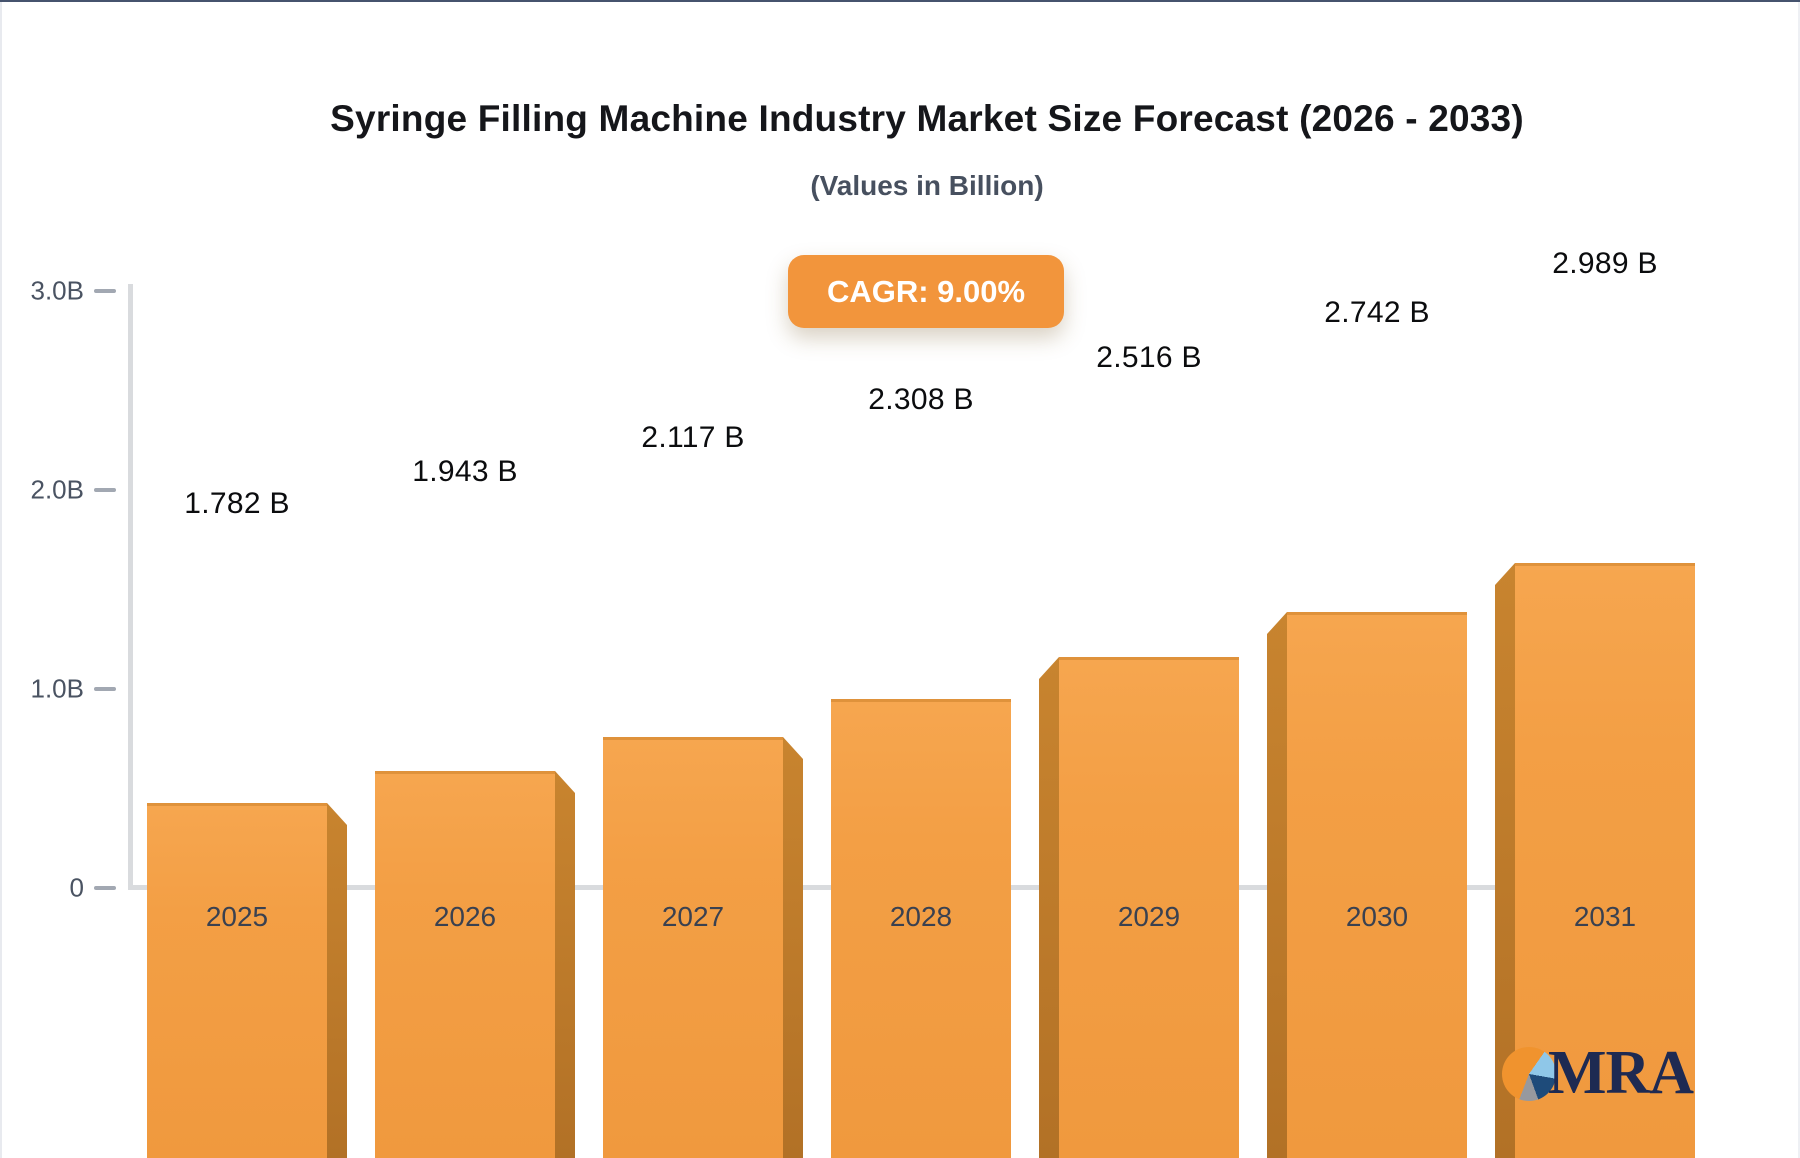 This screenshot has width=1800, height=1158. Describe the element at coordinates (1621, 1073) in the screenshot. I see `logo-text: MRA` at that location.